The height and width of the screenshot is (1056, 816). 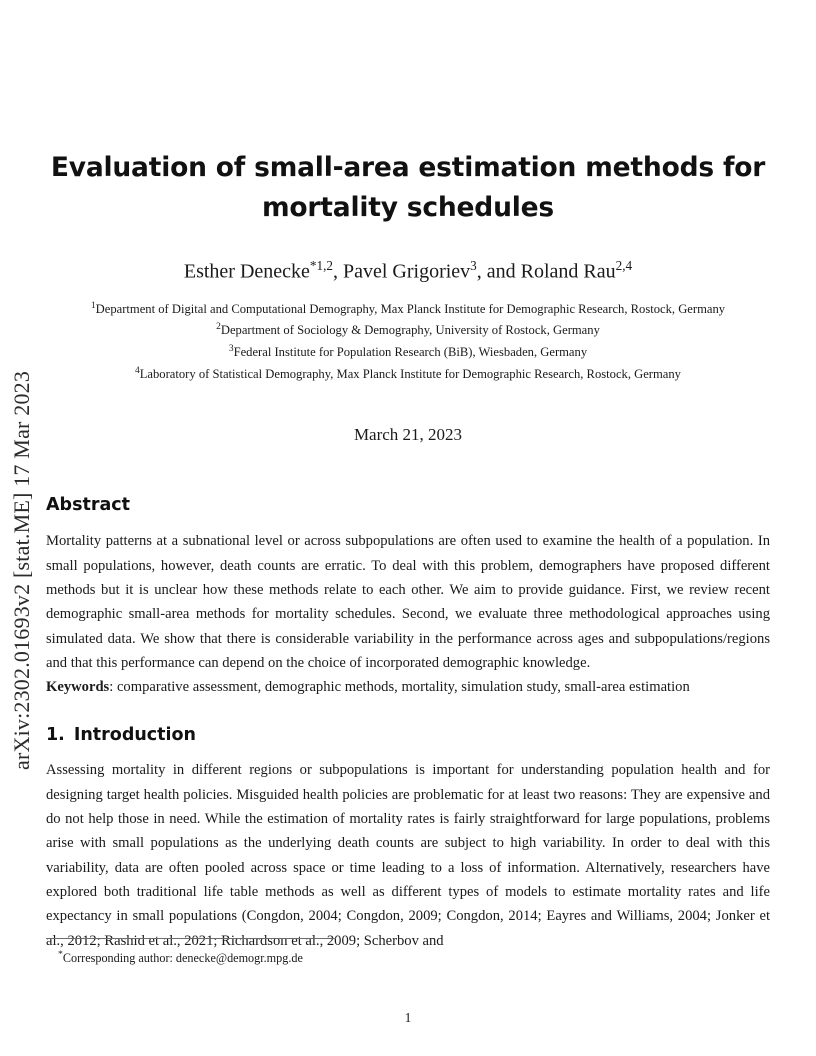 I want to click on abstract-heading: Abstract, so click(x=88, y=505).